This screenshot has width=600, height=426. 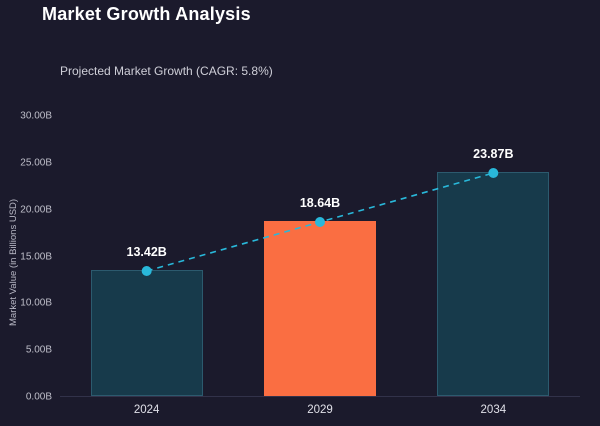 I want to click on y-tick-0.00B: 0.00B, so click(x=38, y=397).